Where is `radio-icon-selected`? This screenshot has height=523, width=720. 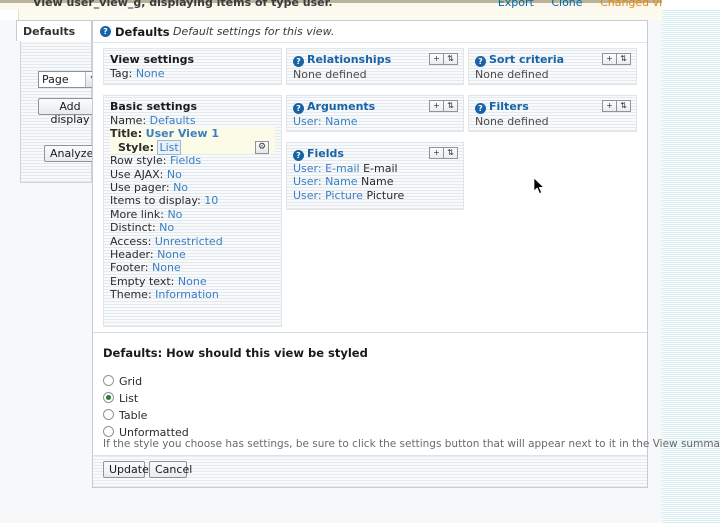 radio-icon-selected is located at coordinates (108, 397).